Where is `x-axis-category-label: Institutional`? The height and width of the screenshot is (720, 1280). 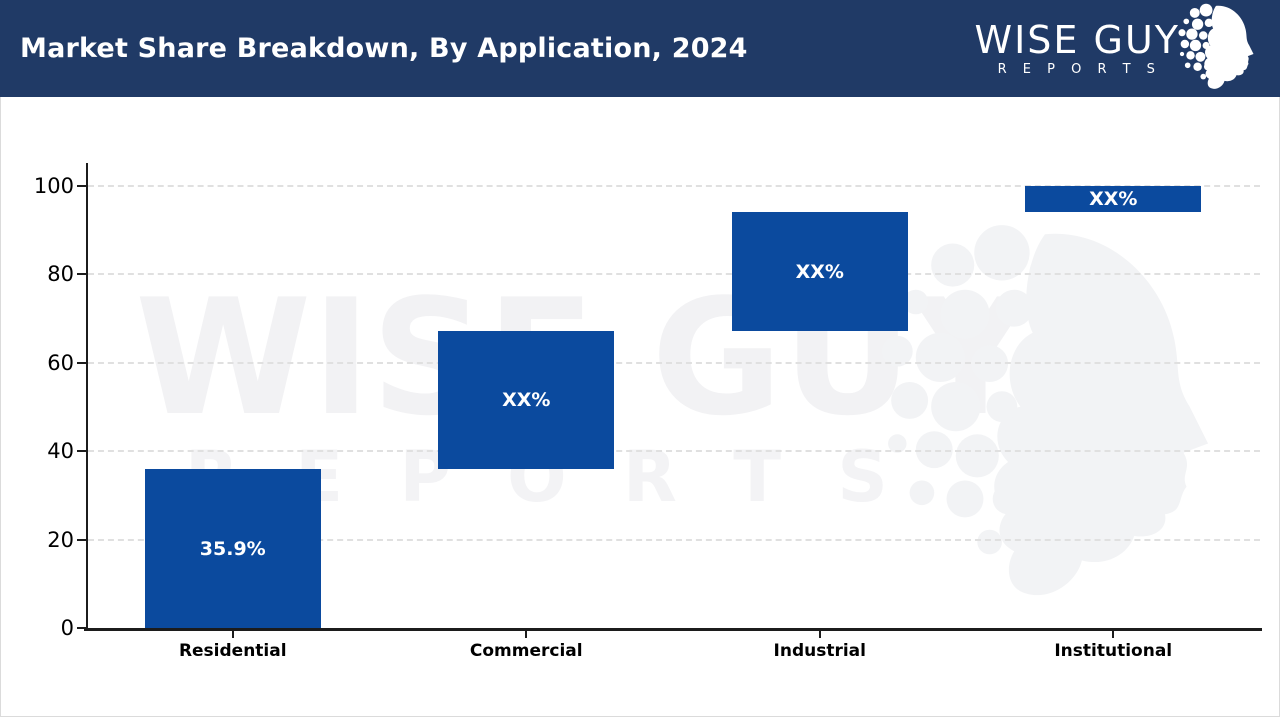
x-axis-category-label: Institutional is located at coordinates (1113, 651).